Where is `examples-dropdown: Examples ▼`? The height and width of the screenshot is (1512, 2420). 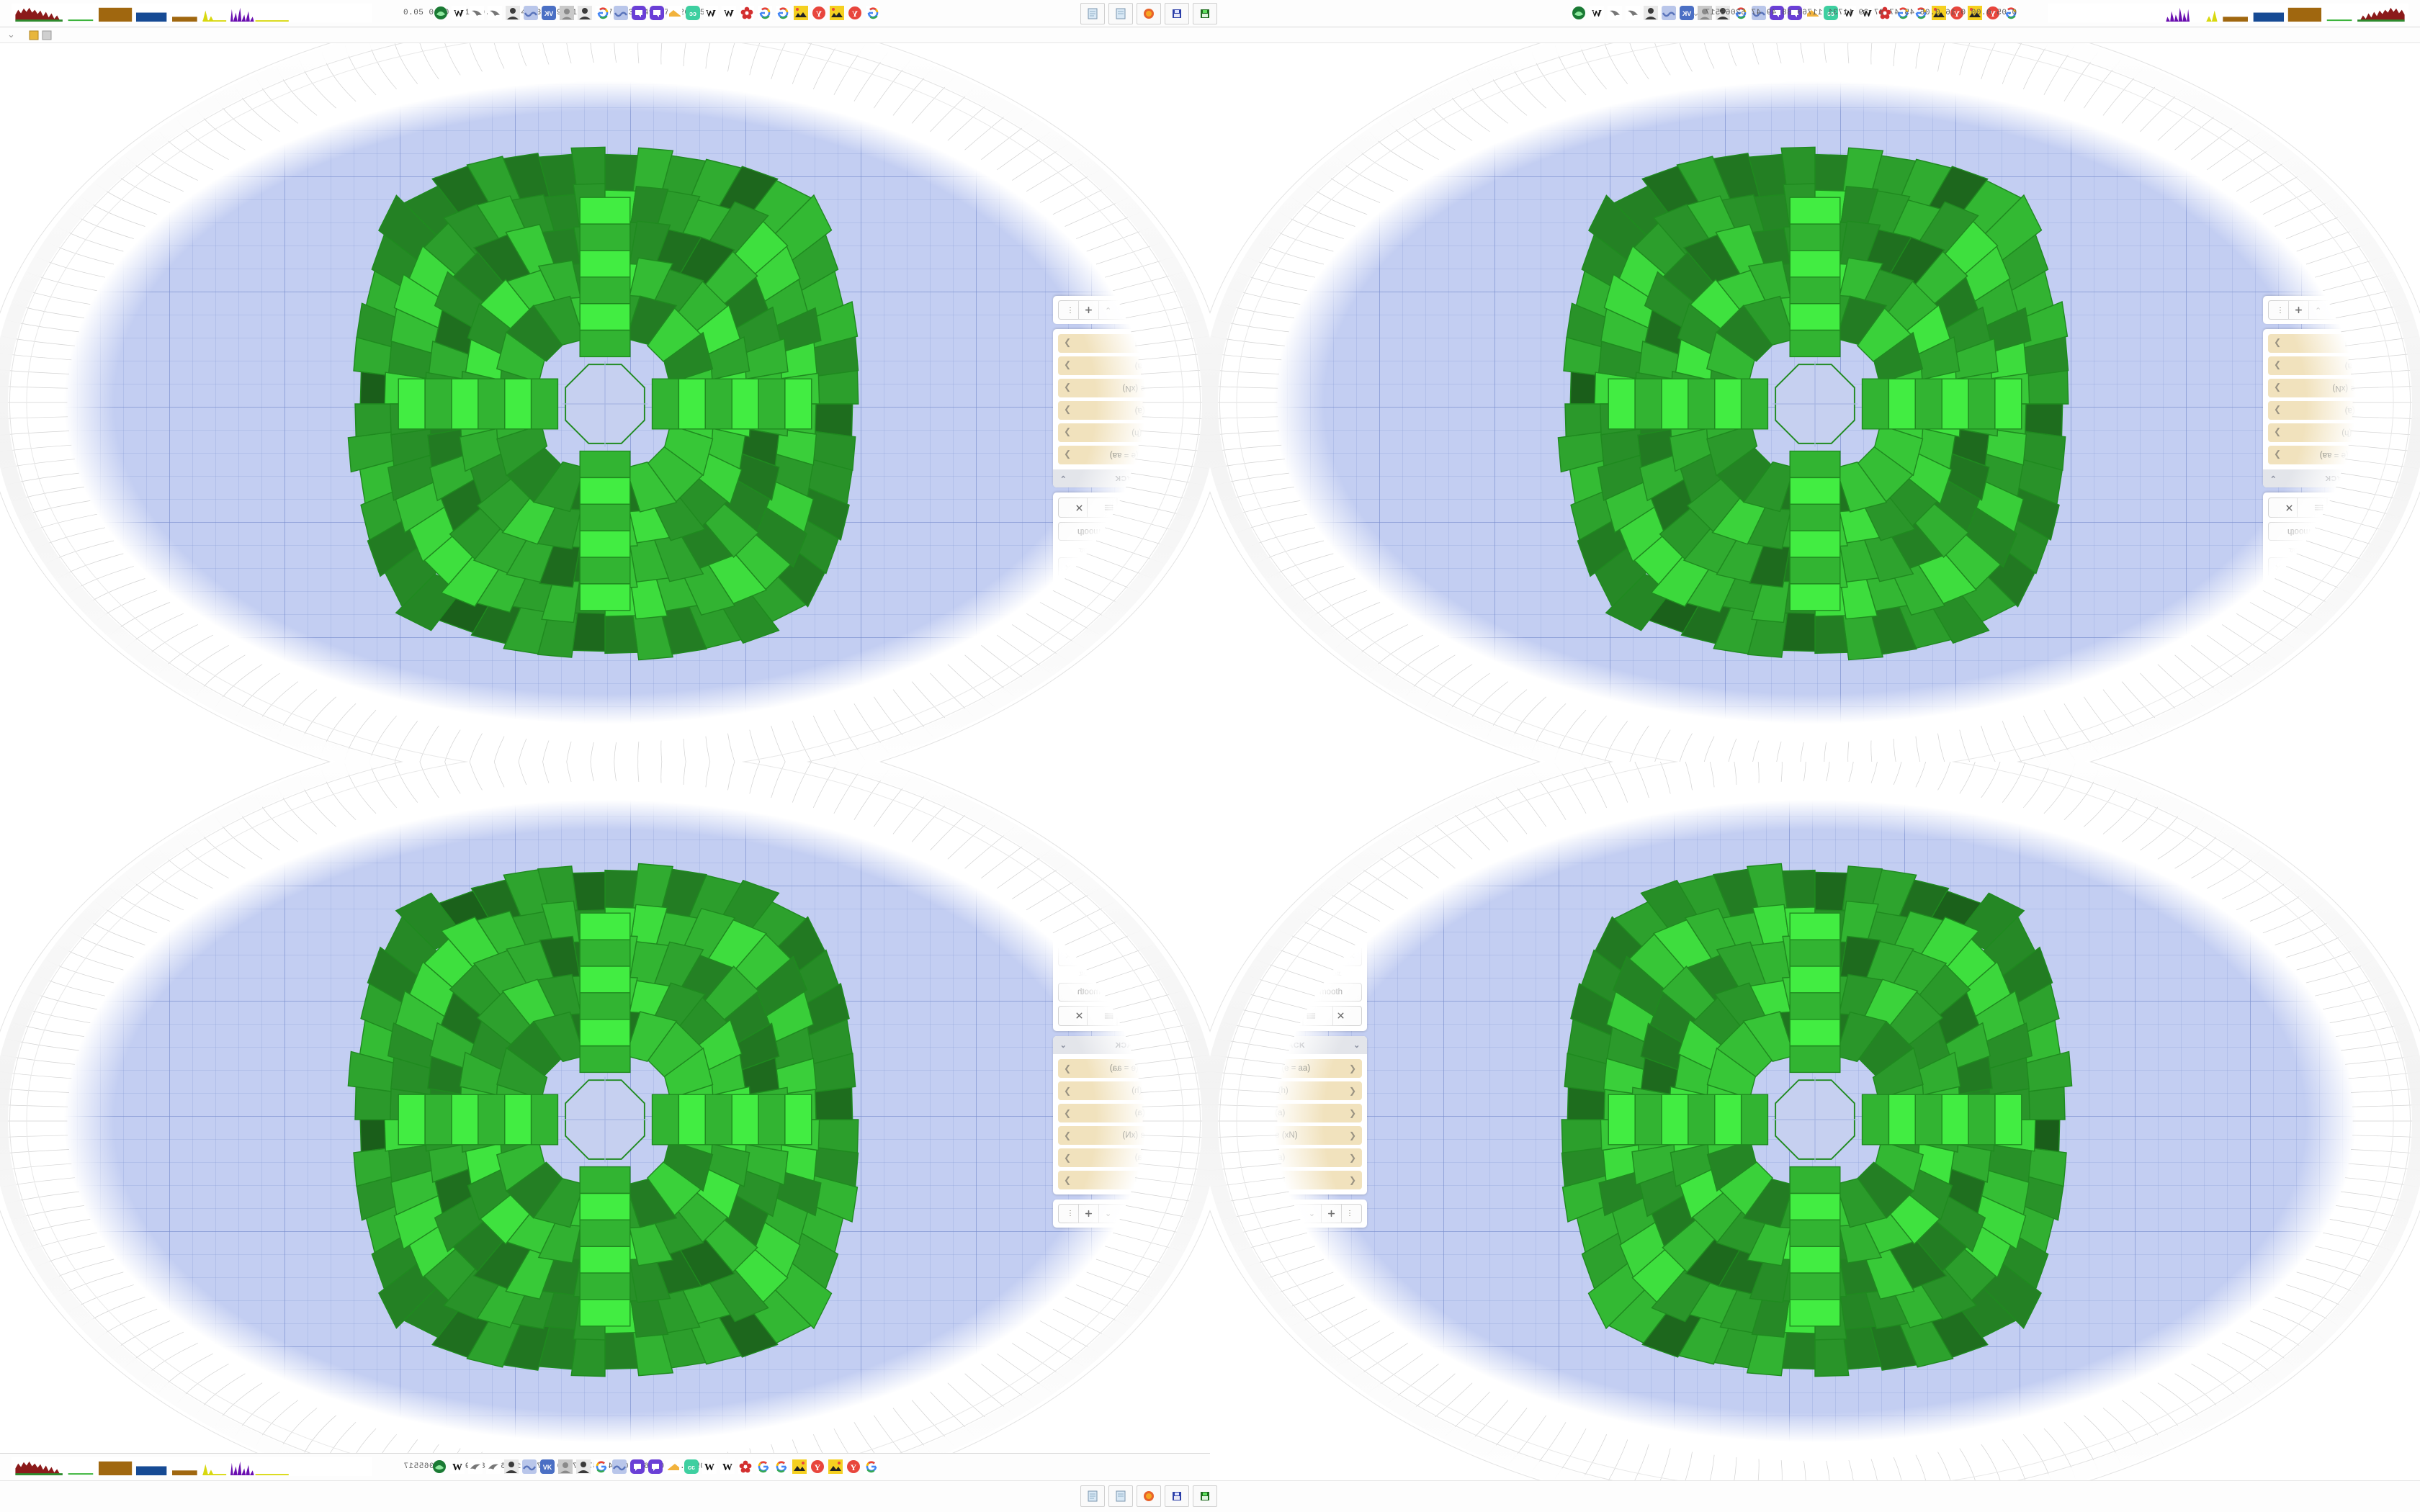 examples-dropdown: Examples ▼ is located at coordinates (1053, 740).